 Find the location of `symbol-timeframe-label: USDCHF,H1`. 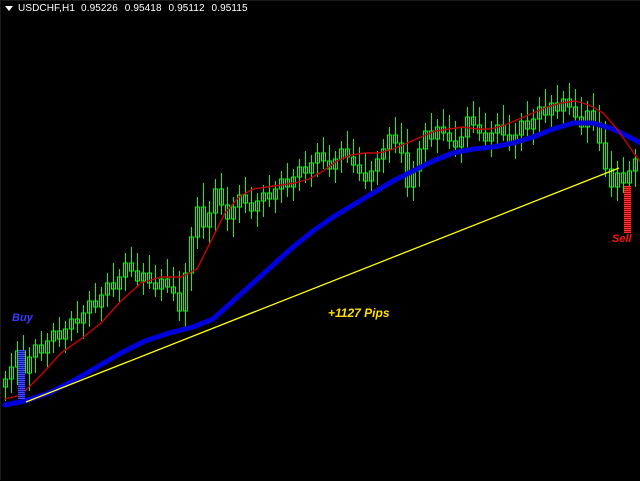

symbol-timeframe-label: USDCHF,H1 is located at coordinates (47, 8).